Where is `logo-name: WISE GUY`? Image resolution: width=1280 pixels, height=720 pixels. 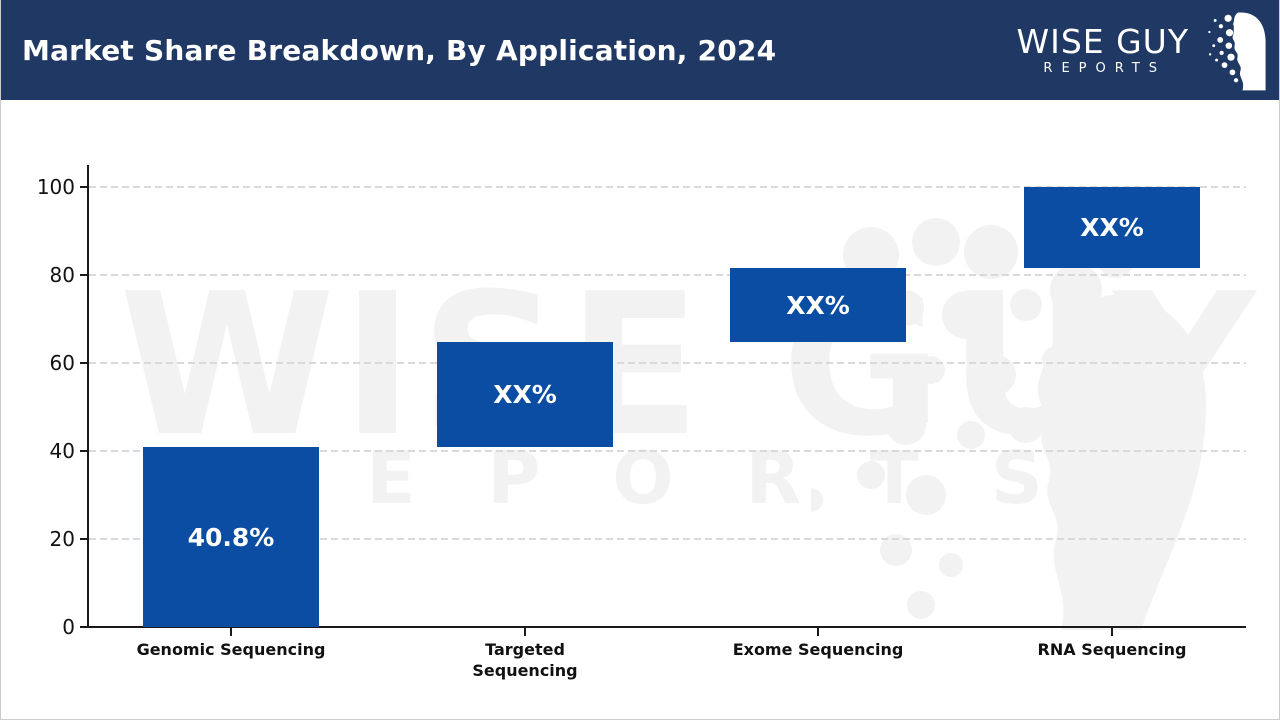 logo-name: WISE GUY is located at coordinates (1102, 41).